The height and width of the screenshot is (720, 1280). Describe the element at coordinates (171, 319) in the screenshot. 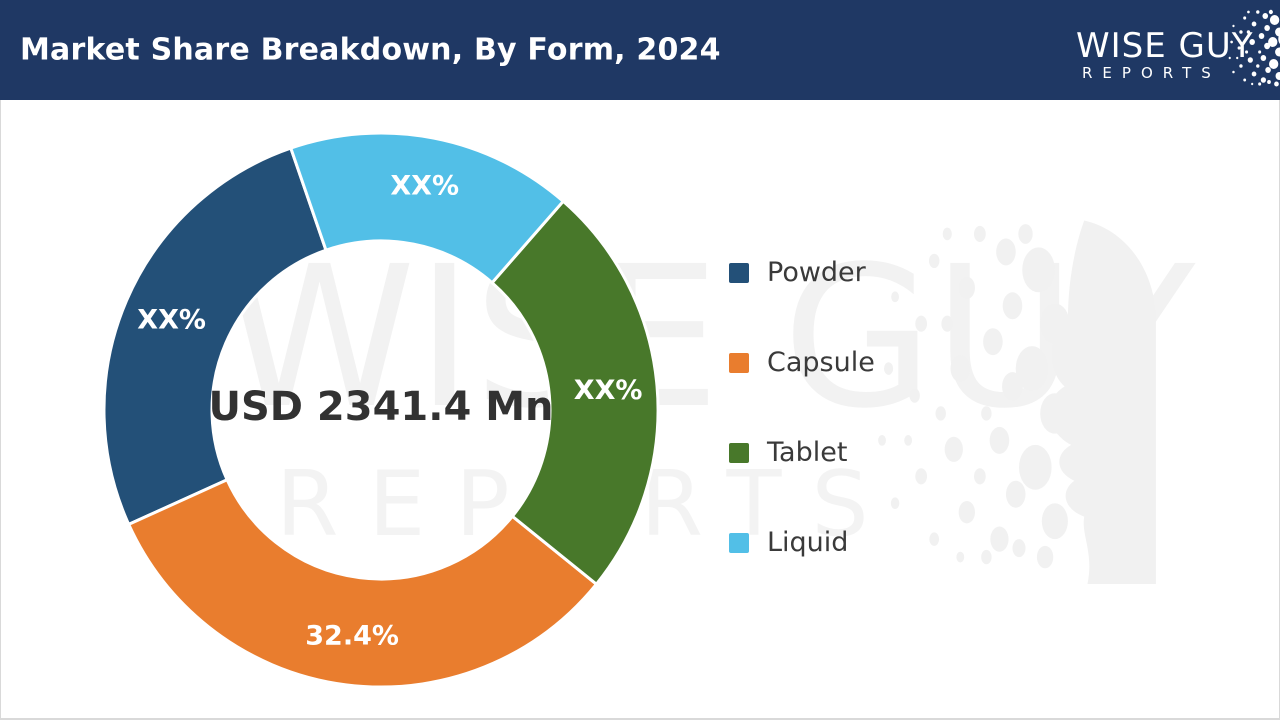

I see `donut-segment-label-powder: XX%` at that location.